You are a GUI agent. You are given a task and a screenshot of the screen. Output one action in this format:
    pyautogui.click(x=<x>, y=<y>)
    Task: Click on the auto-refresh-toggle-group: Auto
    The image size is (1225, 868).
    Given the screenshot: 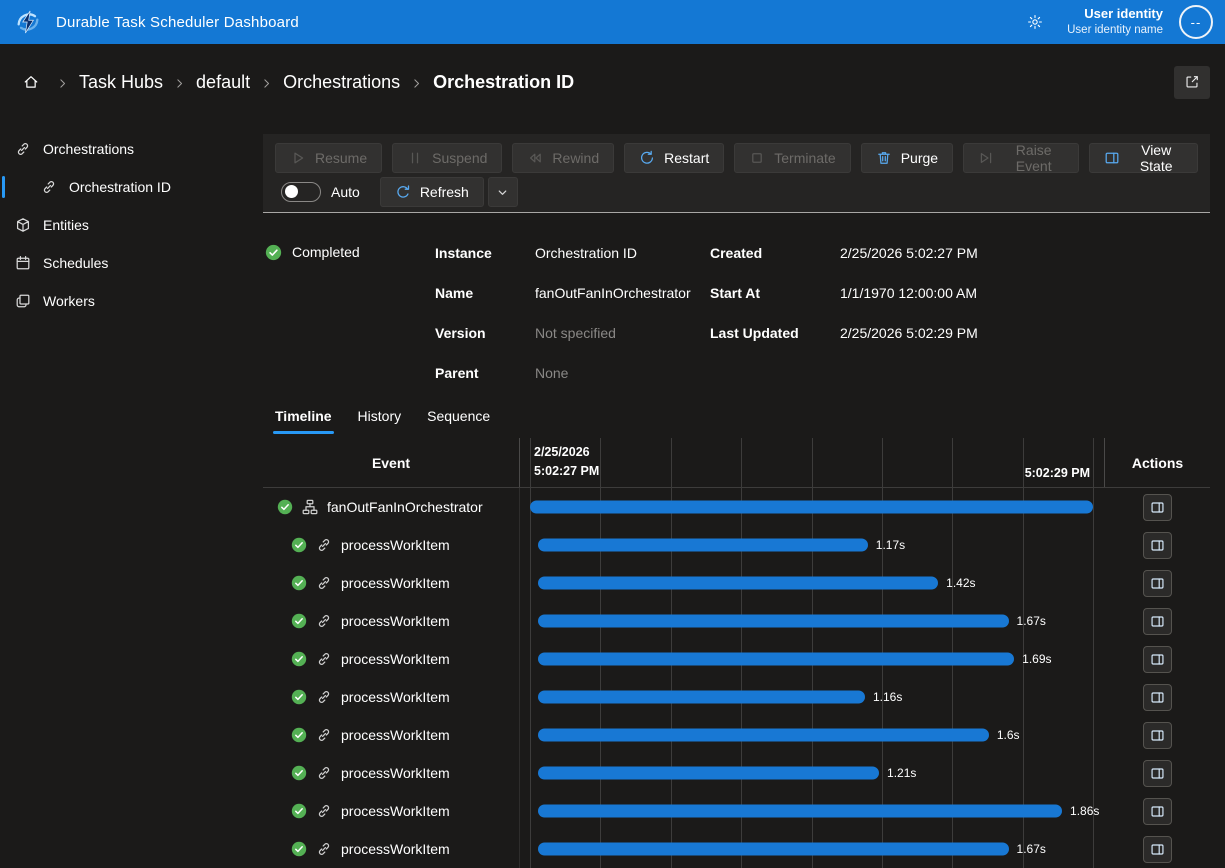 What is the action you would take?
    pyautogui.click(x=320, y=192)
    